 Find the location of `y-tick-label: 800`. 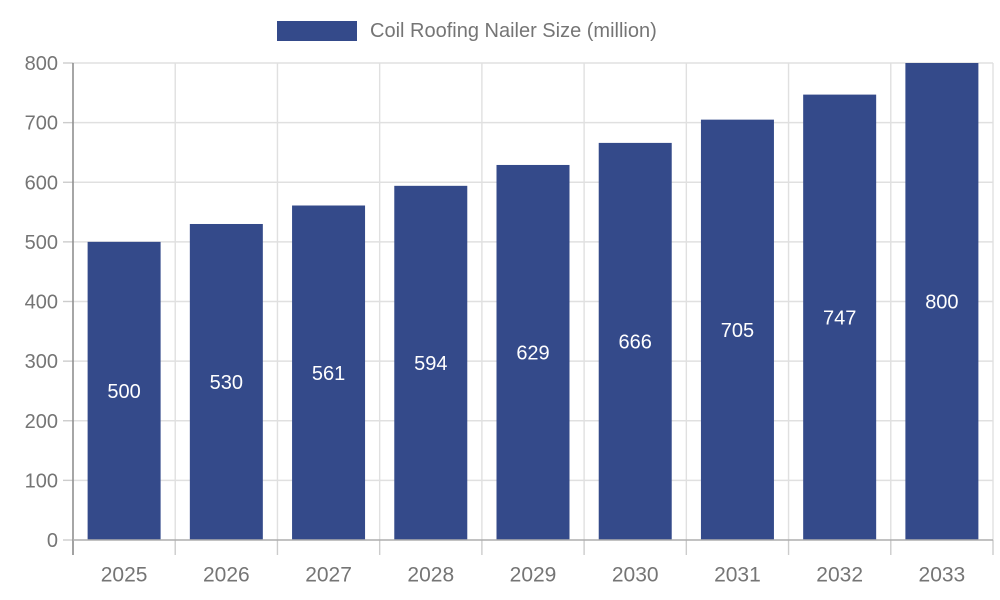

y-tick-label: 800 is located at coordinates (41, 64).